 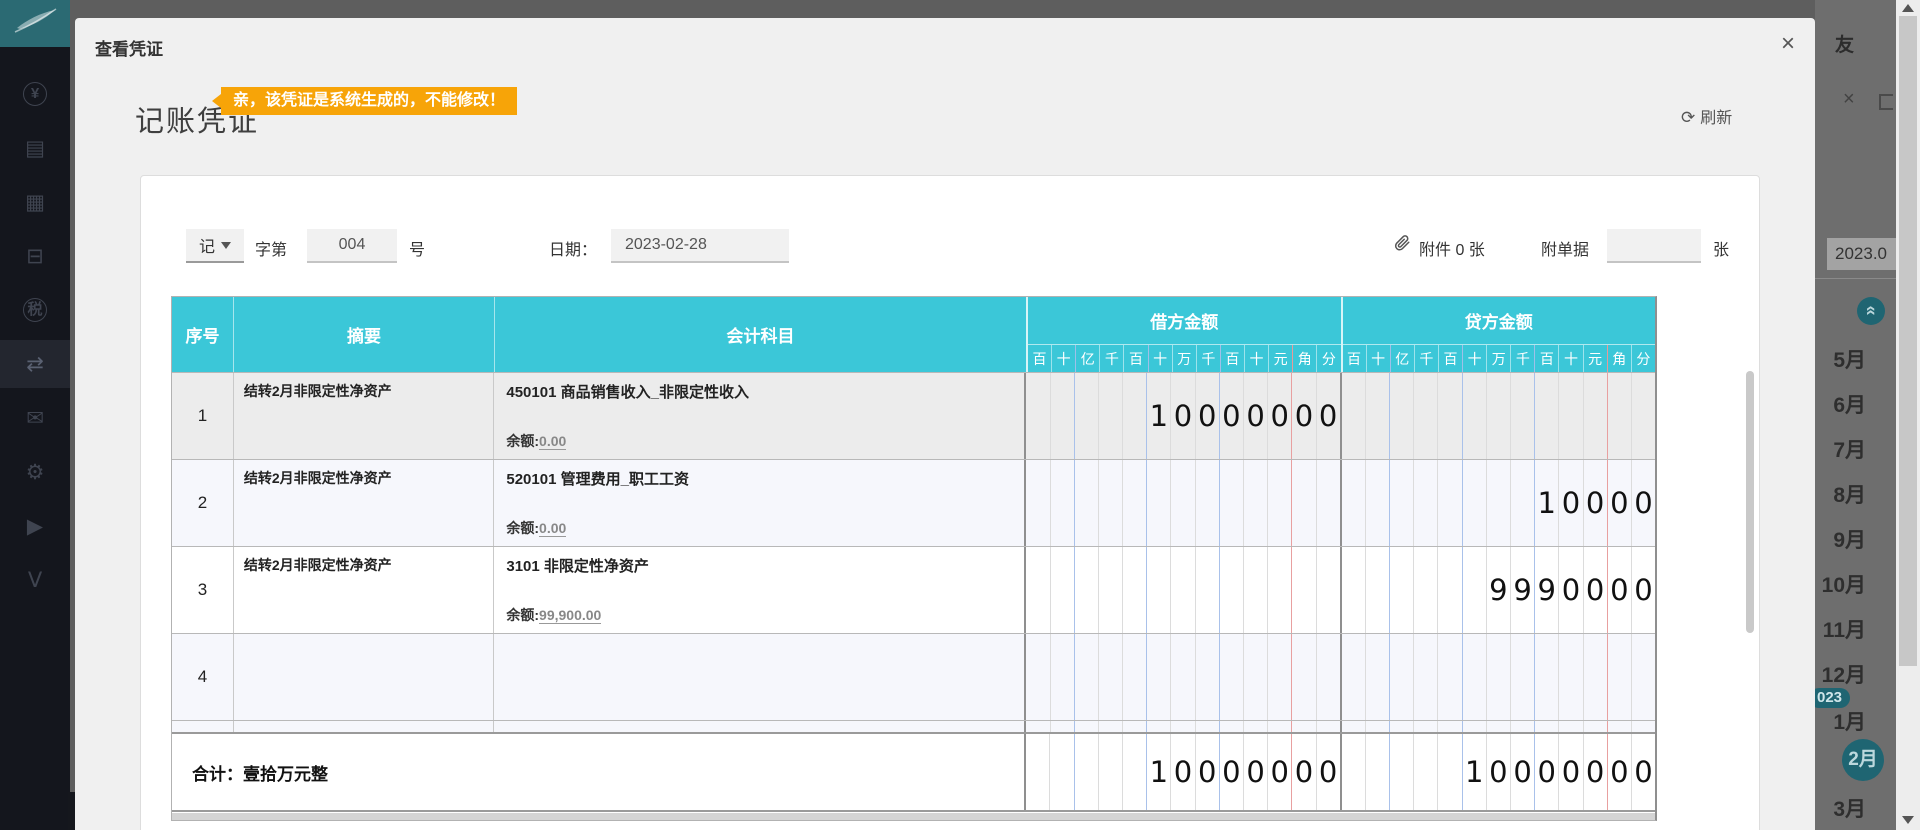 What do you see at coordinates (1498, 321) in the screenshot?
I see `header-credit: 贷方金额` at bounding box center [1498, 321].